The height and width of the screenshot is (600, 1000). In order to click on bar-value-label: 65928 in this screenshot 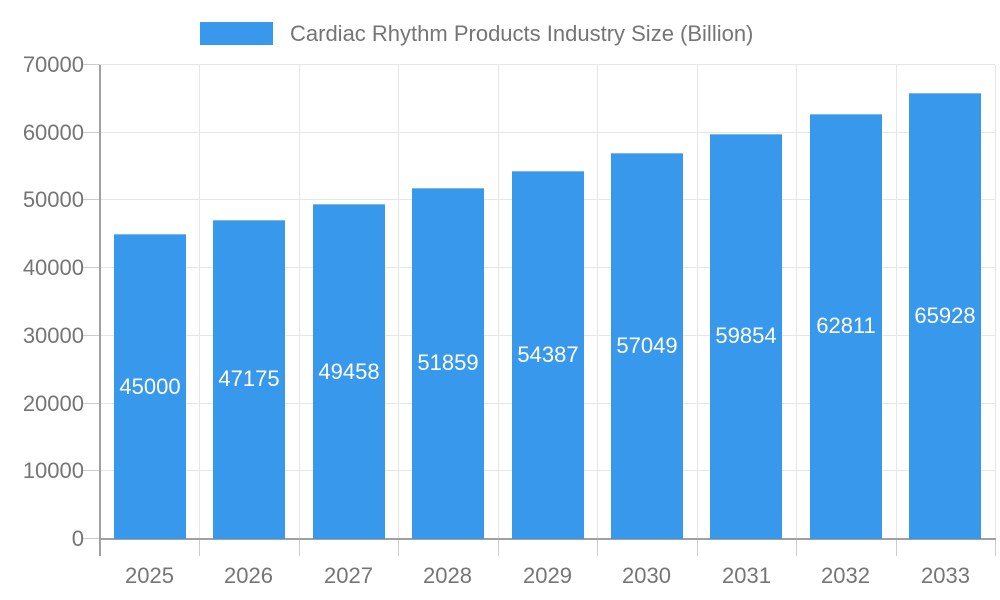, I will do `click(945, 315)`.